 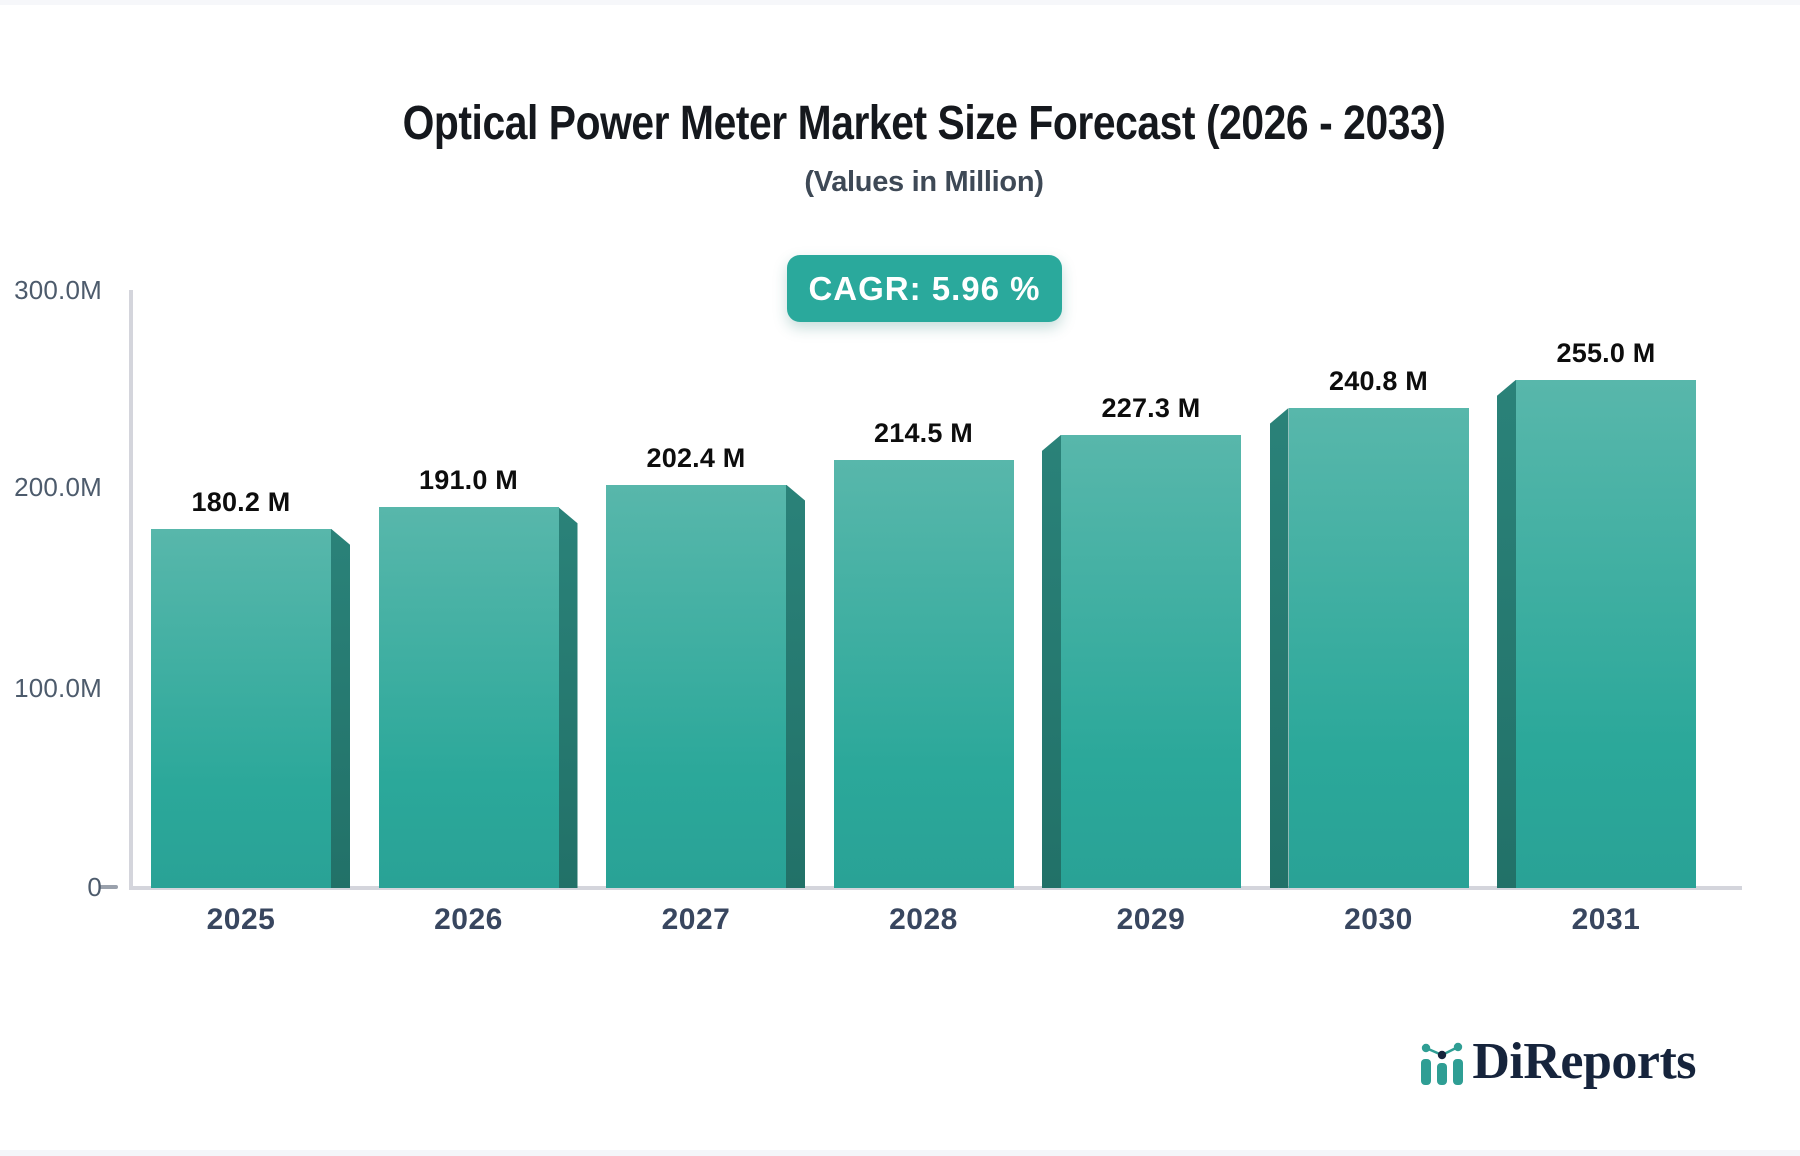 I want to click on x-axis-label-2030: 2030, so click(x=1378, y=919).